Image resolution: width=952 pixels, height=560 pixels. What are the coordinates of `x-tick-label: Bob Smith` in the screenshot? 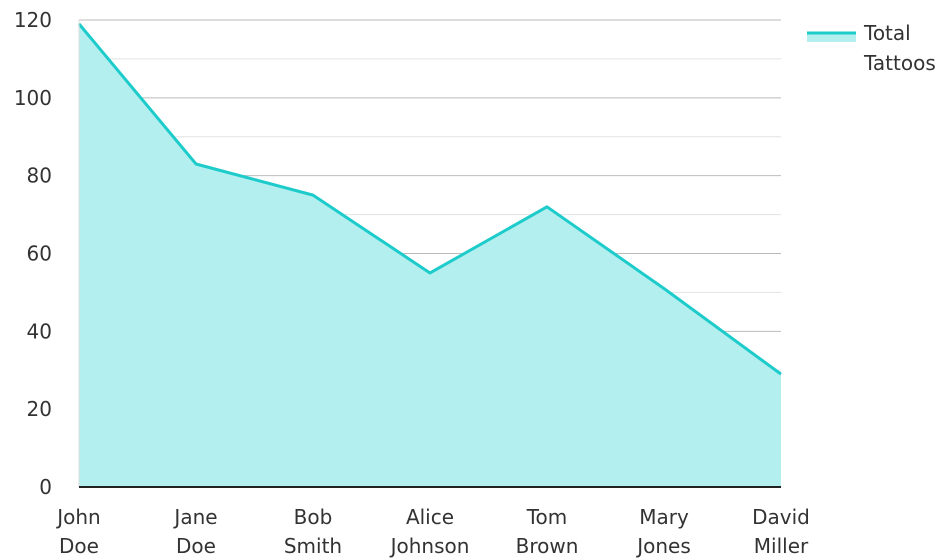 It's located at (313, 531).